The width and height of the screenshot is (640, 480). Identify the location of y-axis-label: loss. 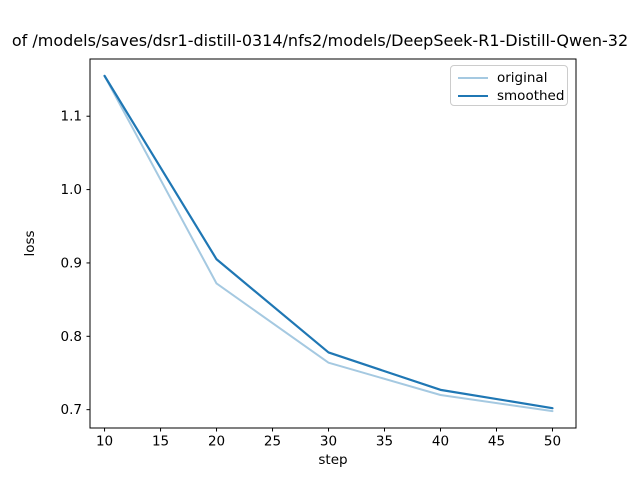
(30, 243).